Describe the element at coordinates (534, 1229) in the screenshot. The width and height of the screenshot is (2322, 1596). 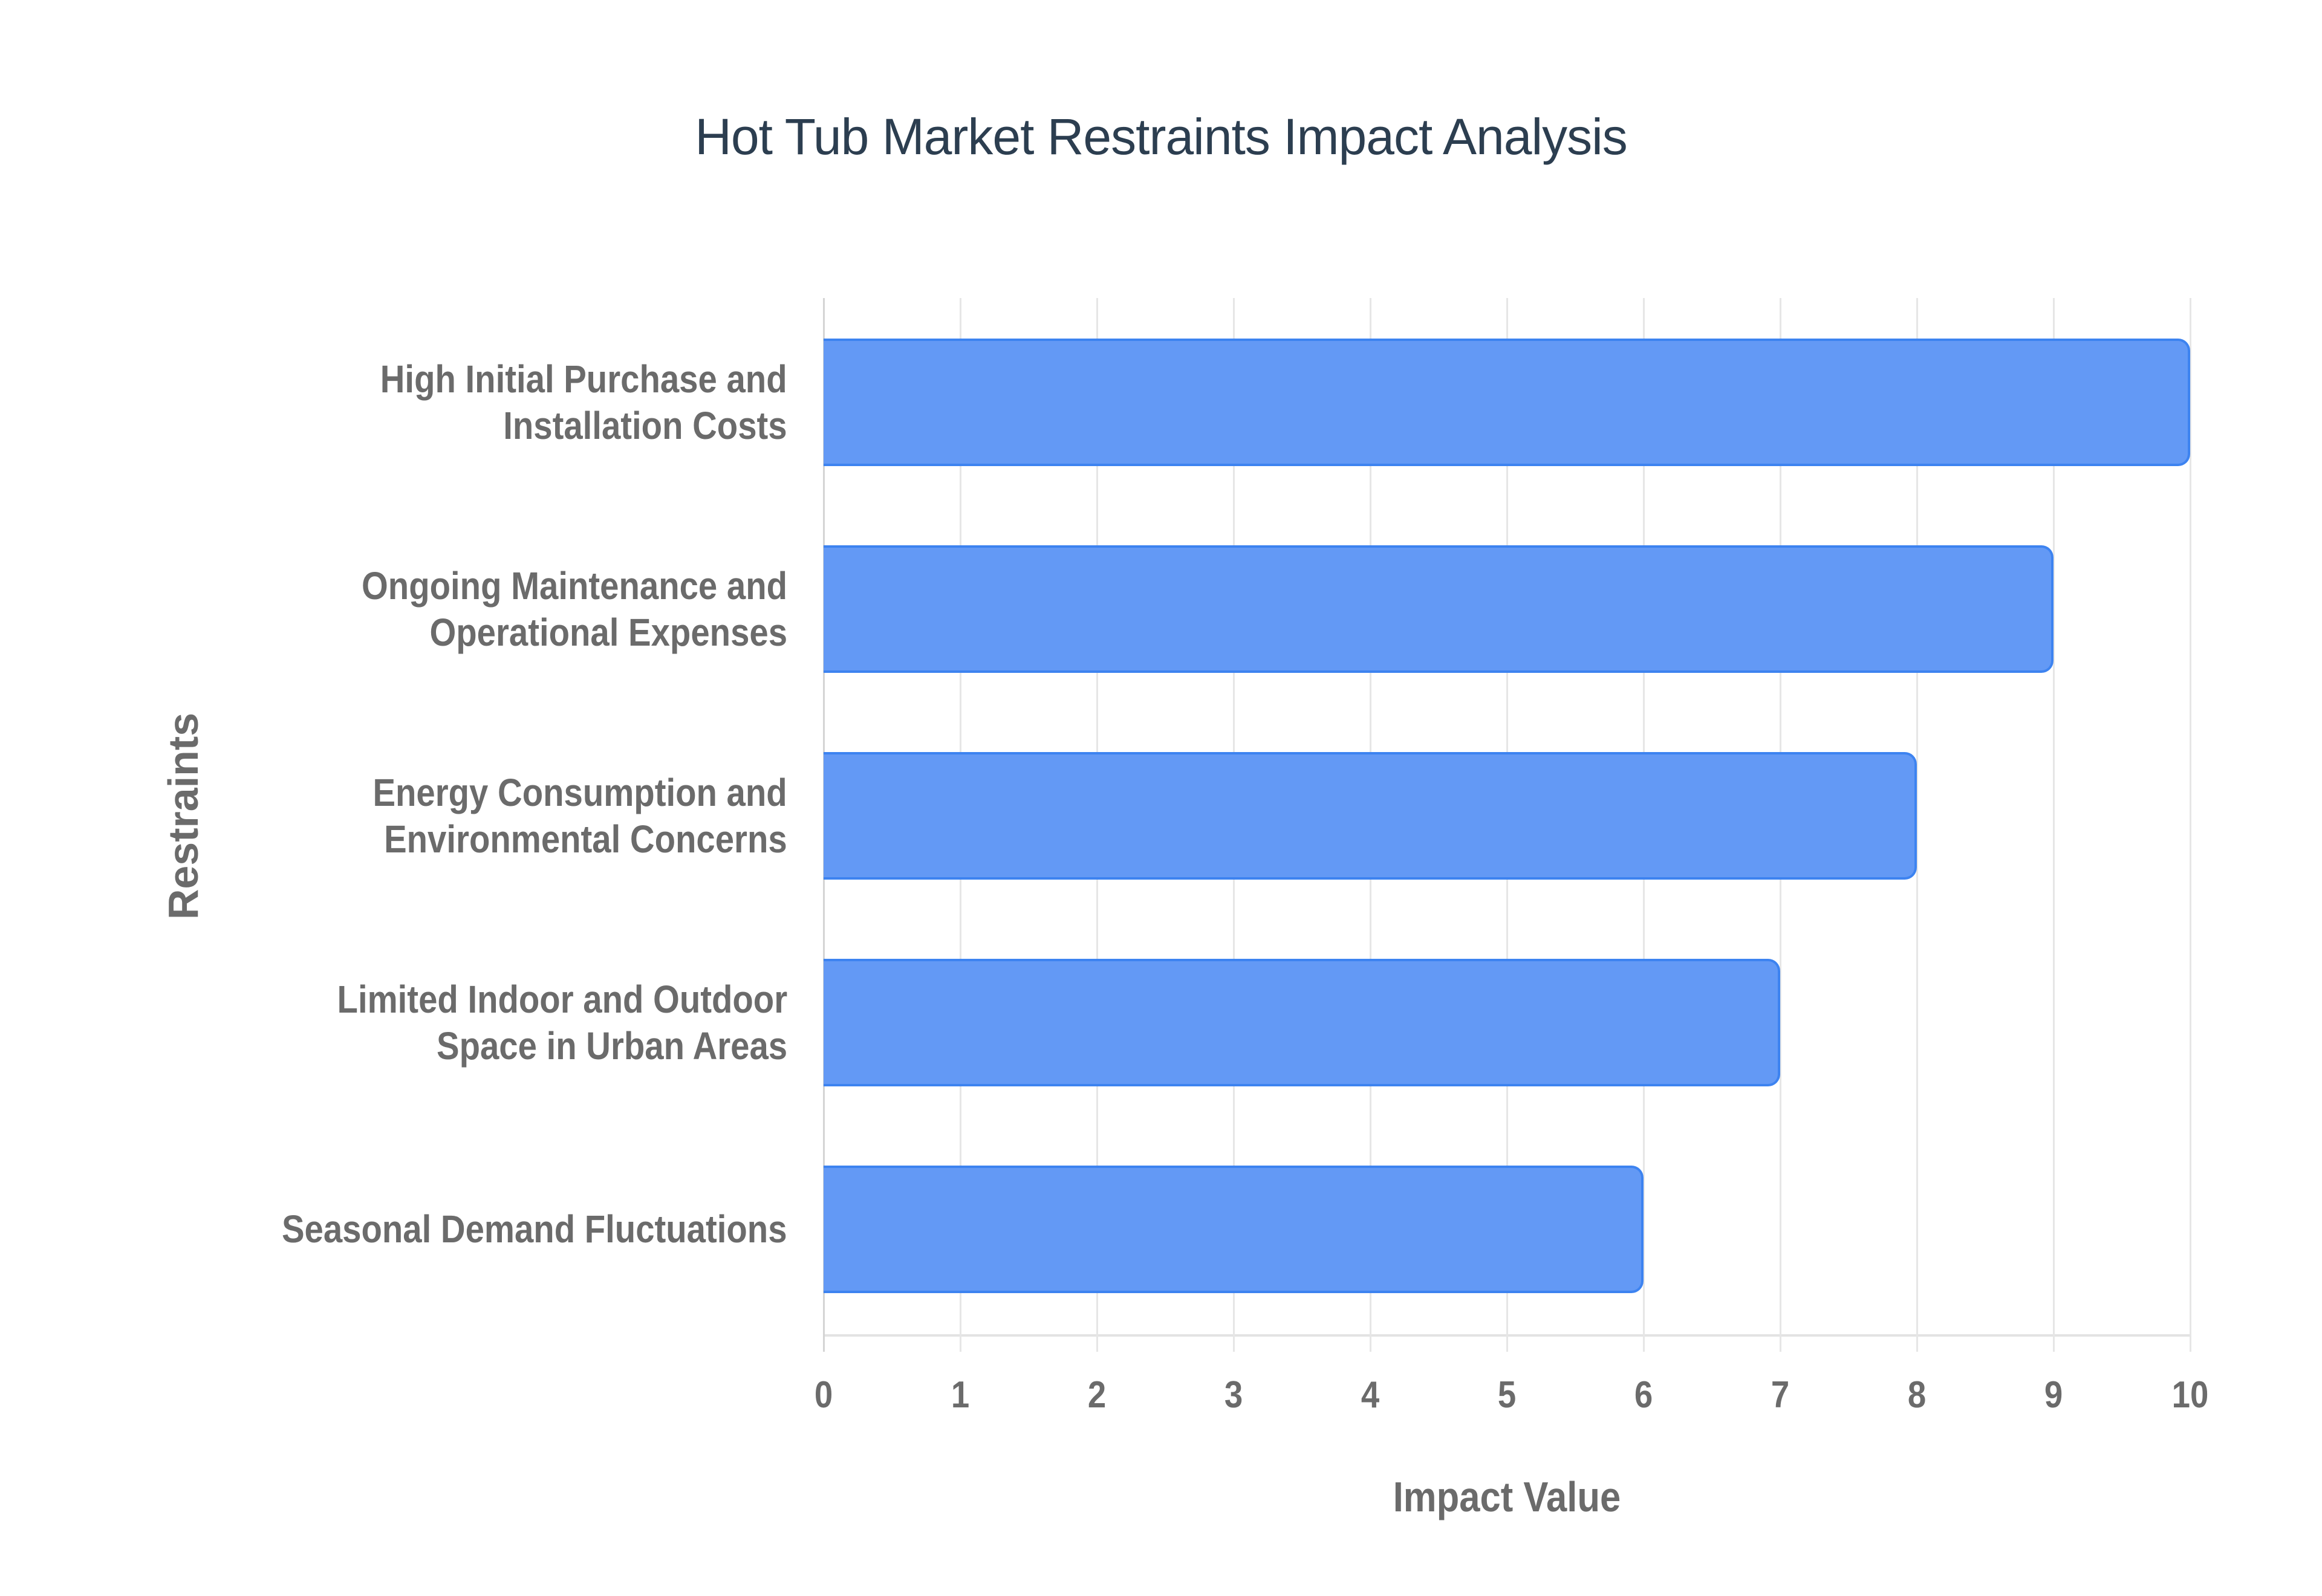
I see `y-tick-label: Seasonal Demand Fluctuations` at that location.